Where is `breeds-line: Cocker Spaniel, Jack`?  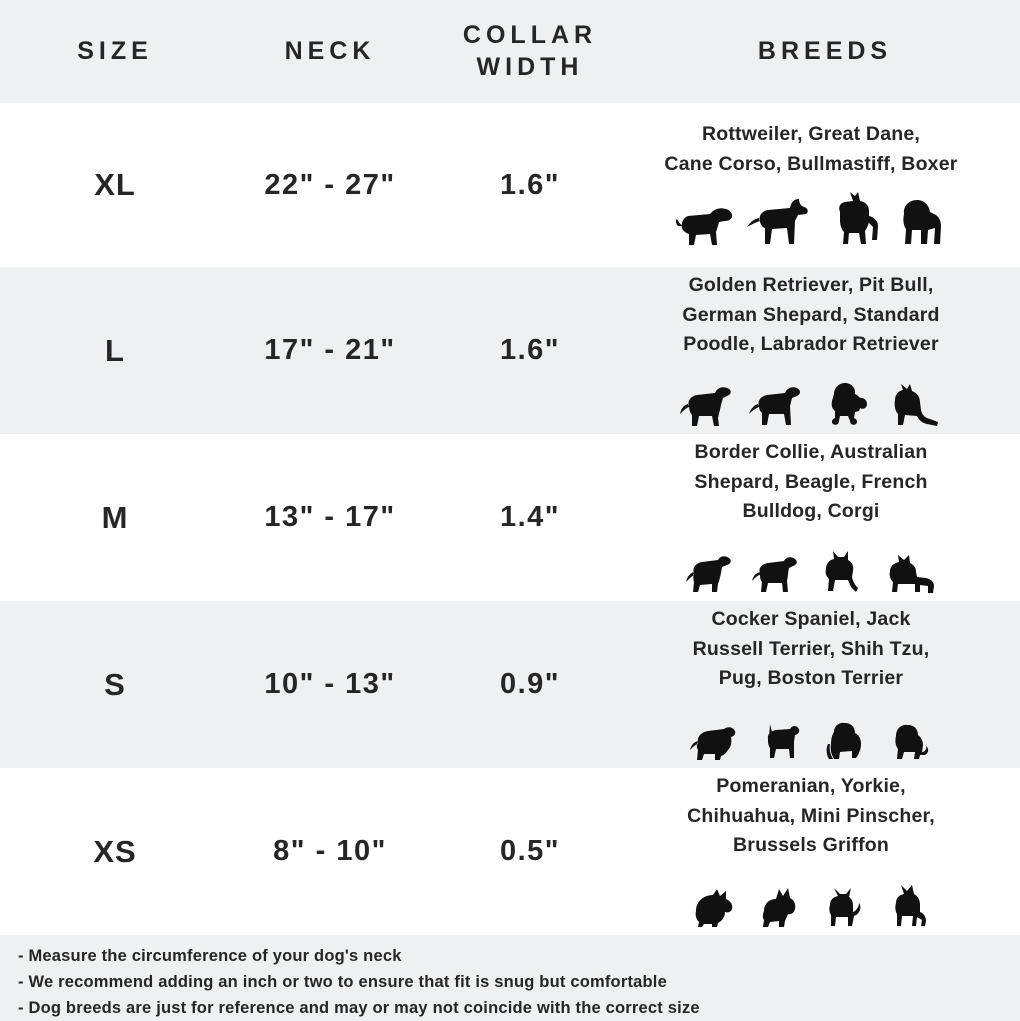
breeds-line: Cocker Spaniel, Jack is located at coordinates (811, 619).